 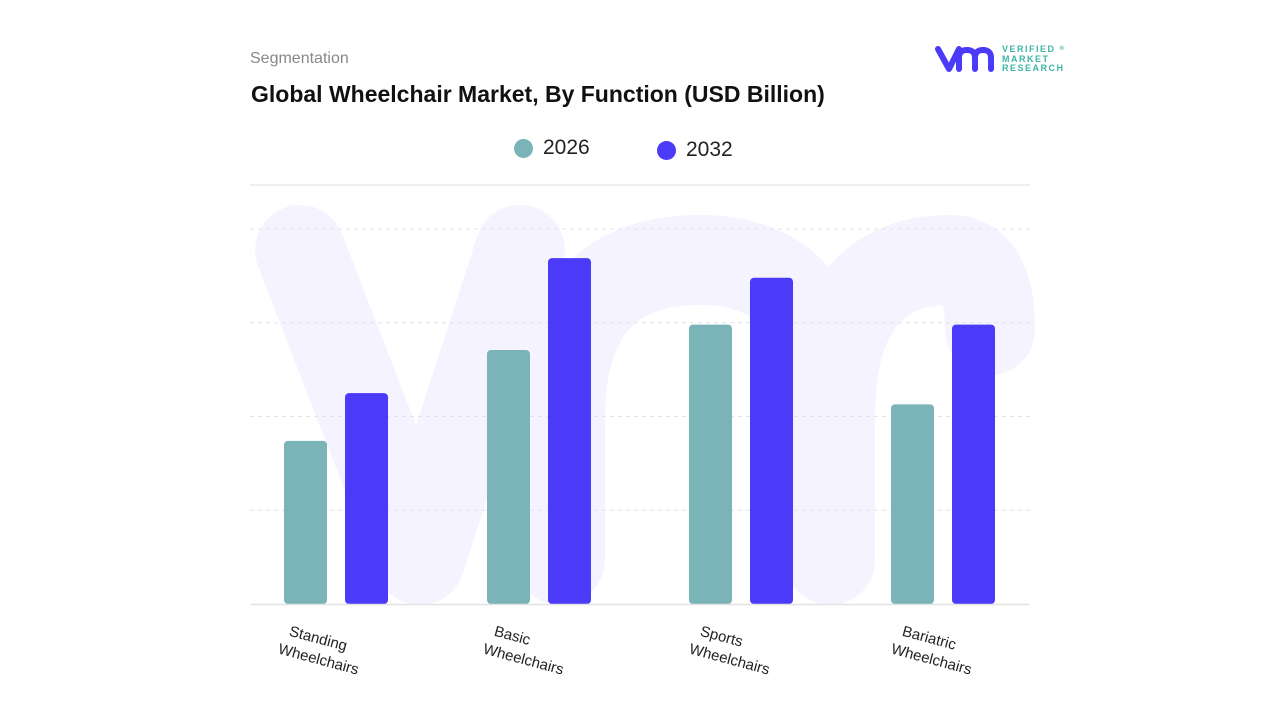 What do you see at coordinates (1033, 68) in the screenshot?
I see `logo-text-3: RESEARCH` at bounding box center [1033, 68].